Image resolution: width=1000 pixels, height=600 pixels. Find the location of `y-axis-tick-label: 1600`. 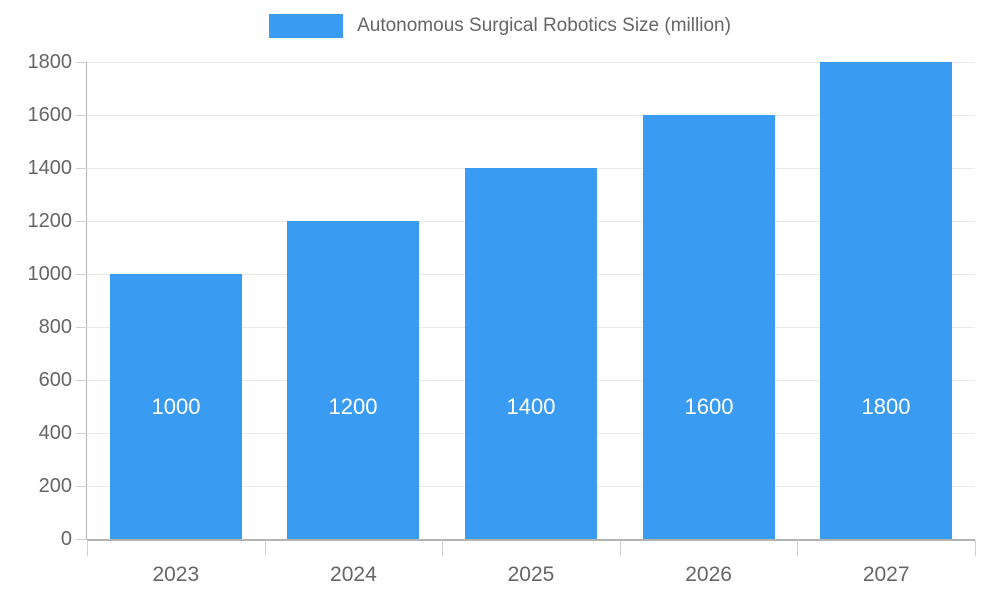

y-axis-tick-label: 1600 is located at coordinates (50, 115).